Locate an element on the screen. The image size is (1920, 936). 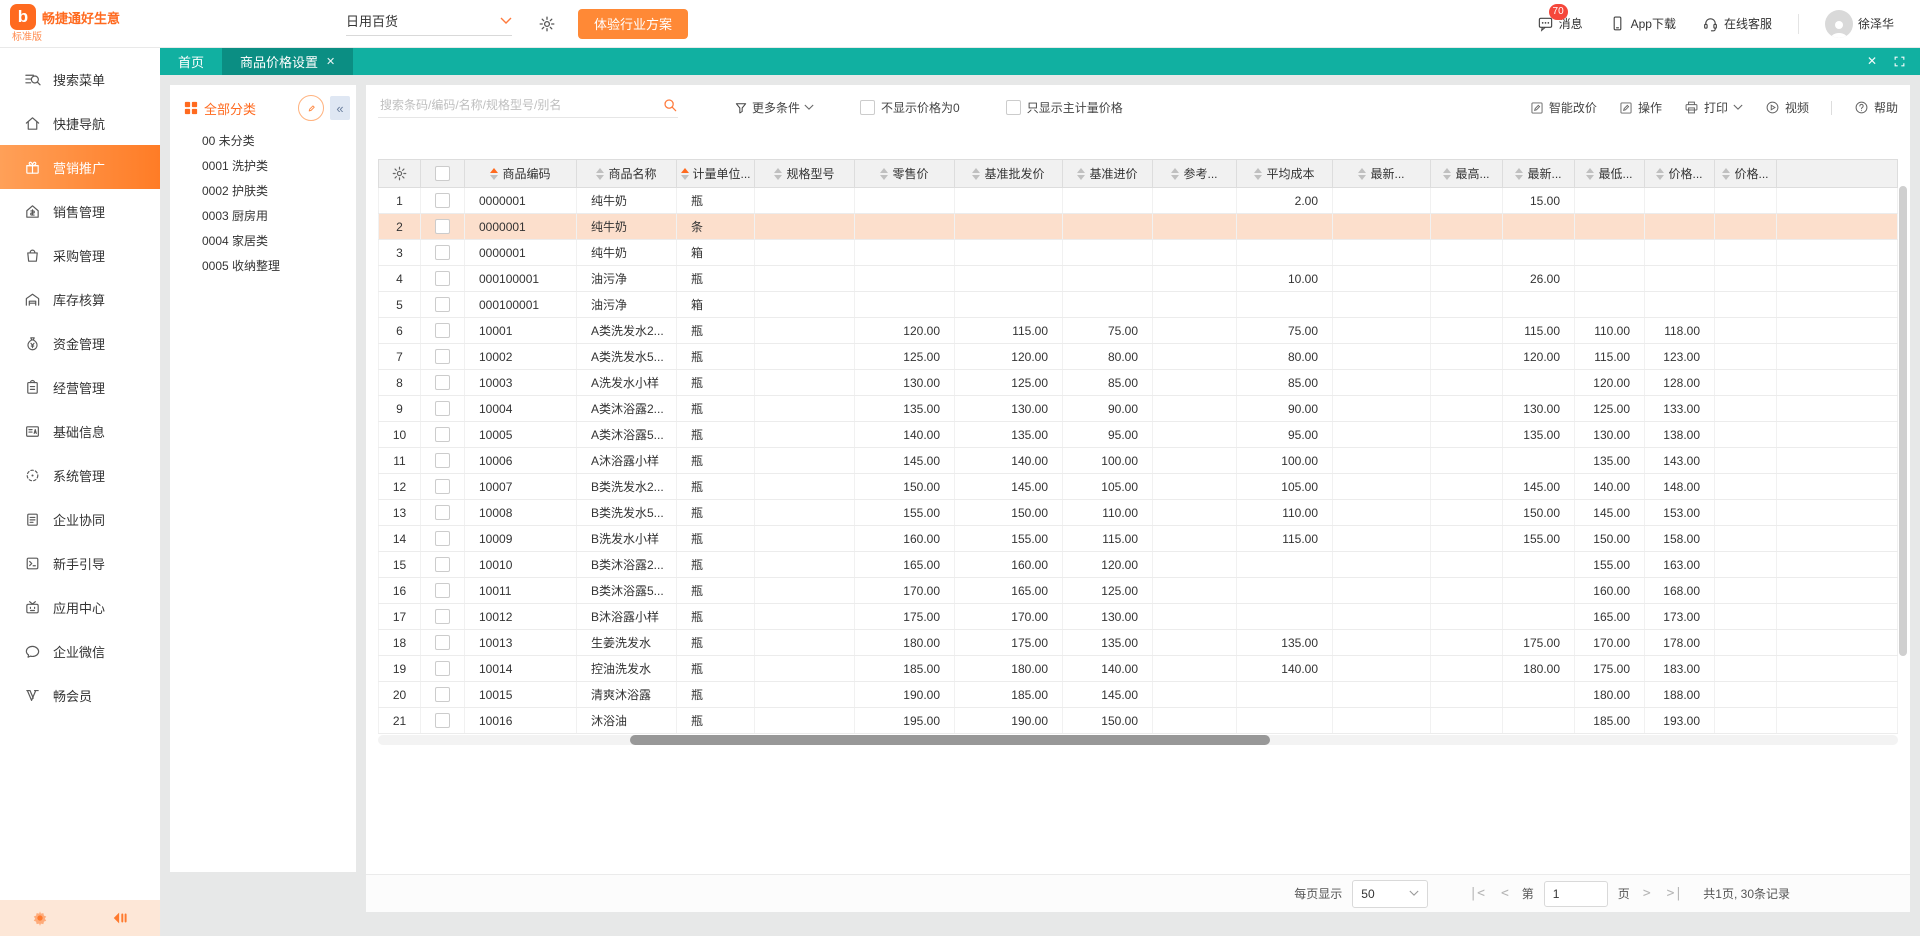
table-row-2: 2 0000001 纯牛奶条 is located at coordinates (1138, 226).